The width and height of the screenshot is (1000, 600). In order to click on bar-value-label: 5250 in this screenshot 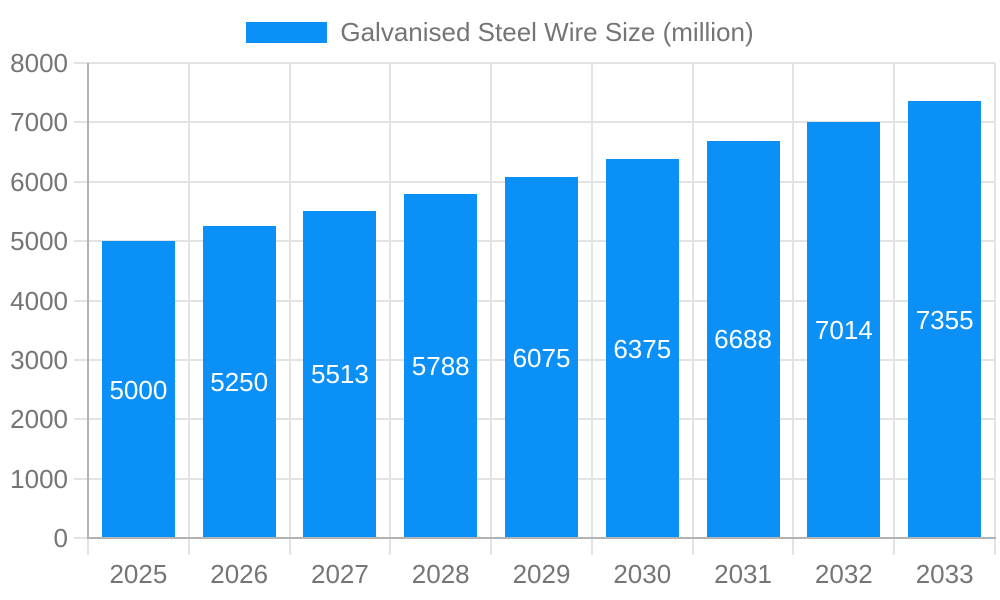, I will do `click(239, 382)`.